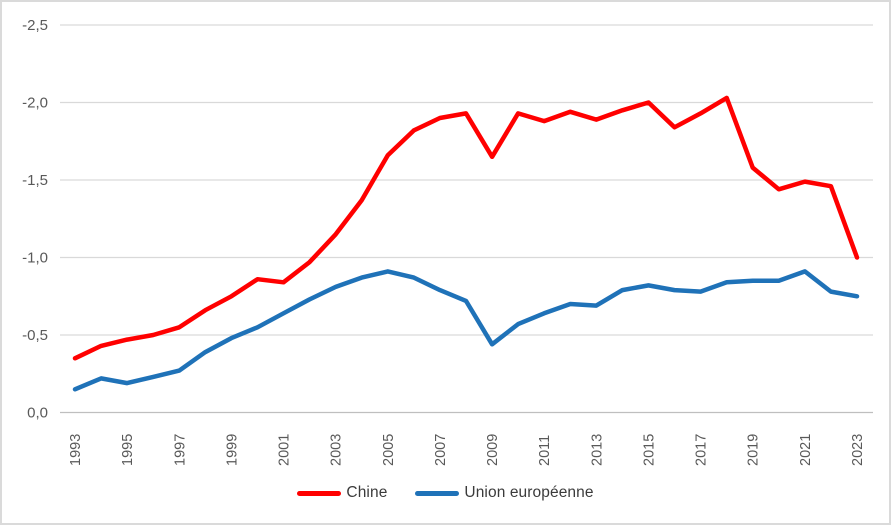 The width and height of the screenshot is (891, 525). I want to click on x-tick-label: 1993, so click(76, 450).